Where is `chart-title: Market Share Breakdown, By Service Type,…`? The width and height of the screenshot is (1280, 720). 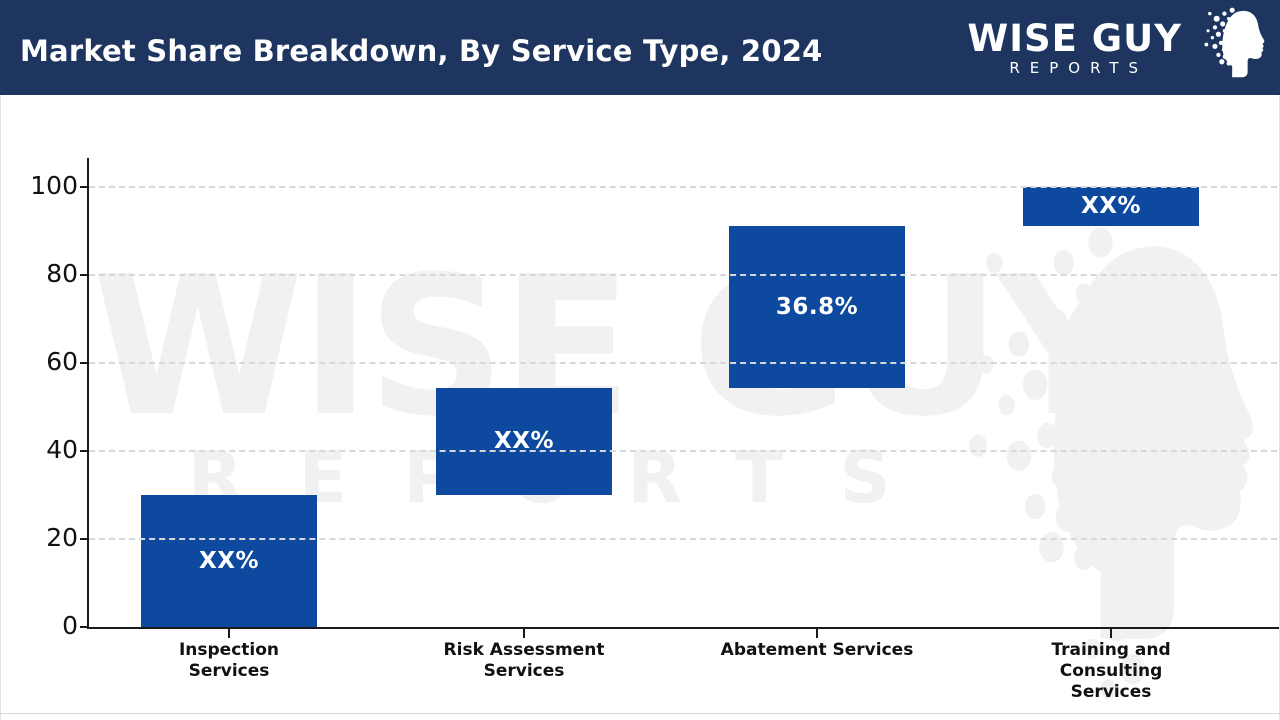
chart-title: Market Share Breakdown, By Service Type,… is located at coordinates (421, 51).